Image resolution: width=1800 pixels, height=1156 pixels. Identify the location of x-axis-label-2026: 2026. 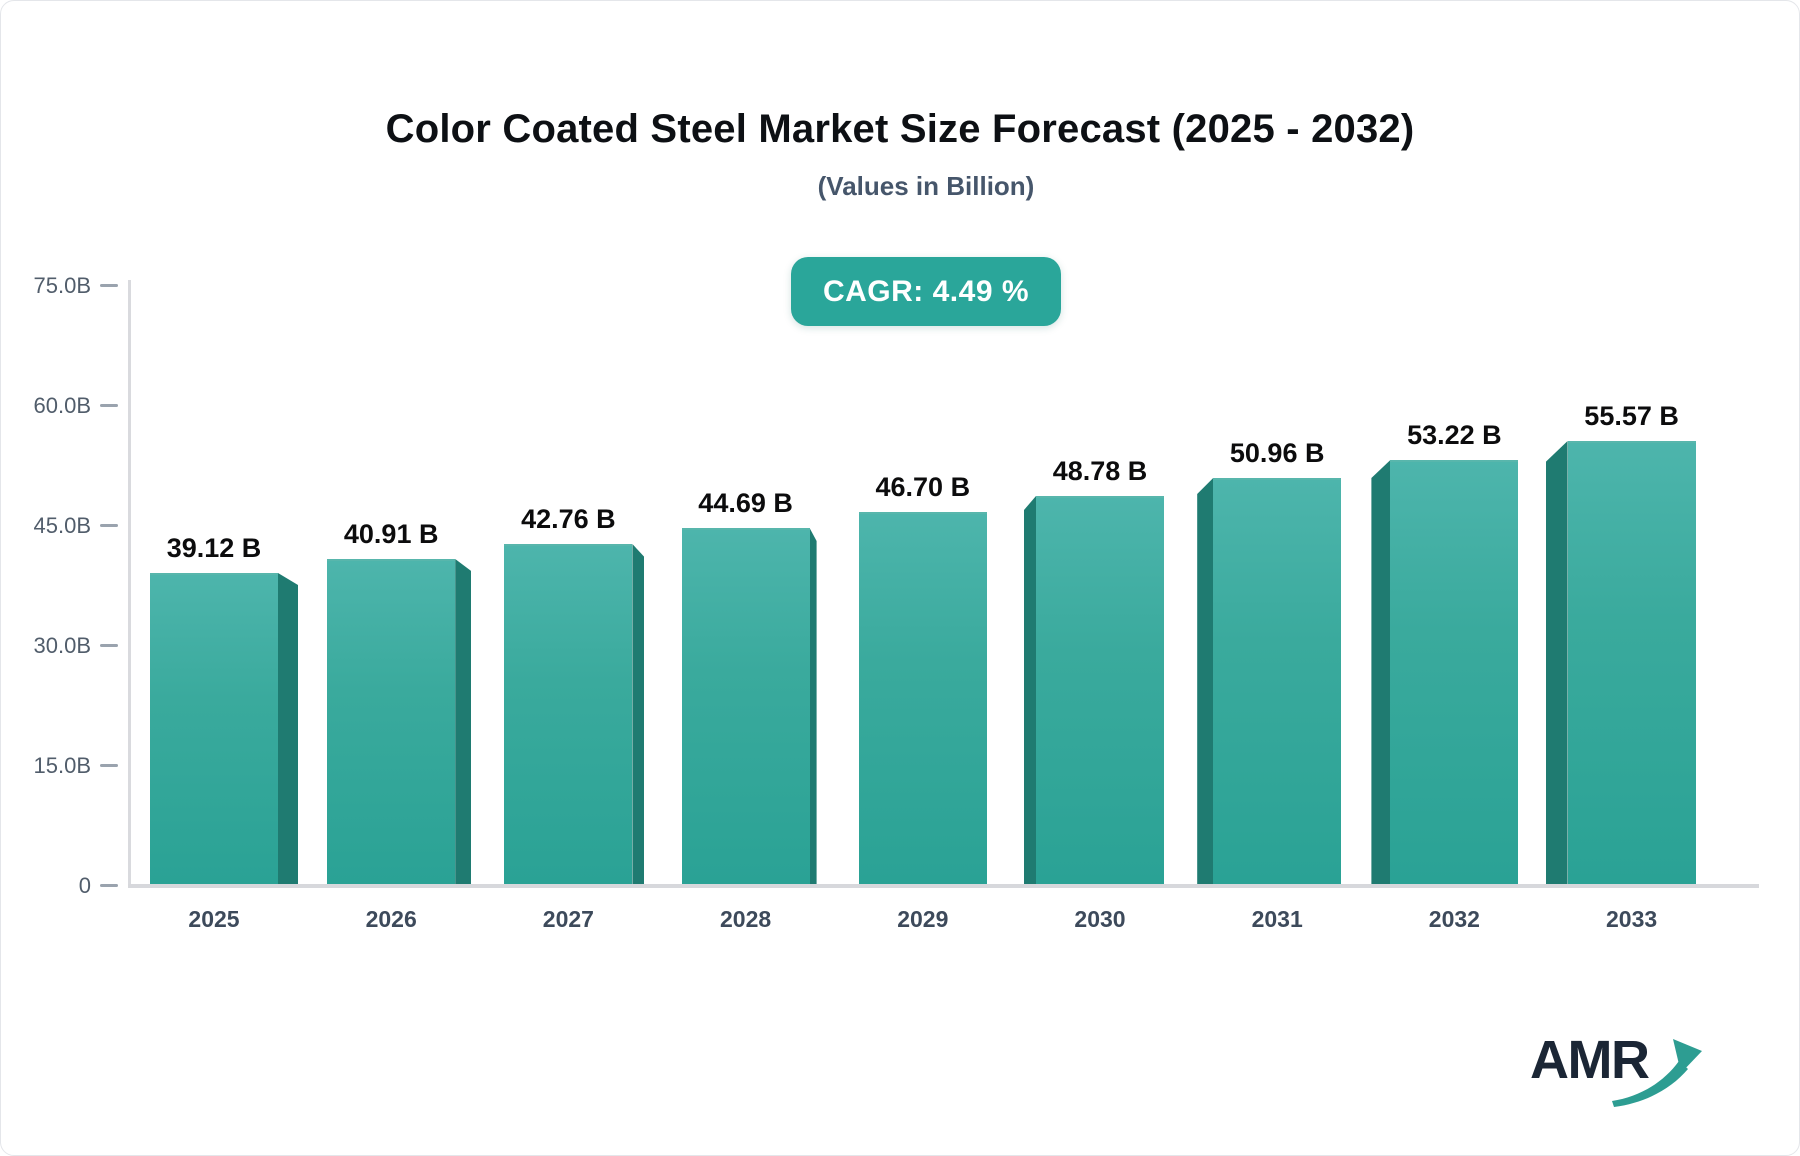
(391, 919).